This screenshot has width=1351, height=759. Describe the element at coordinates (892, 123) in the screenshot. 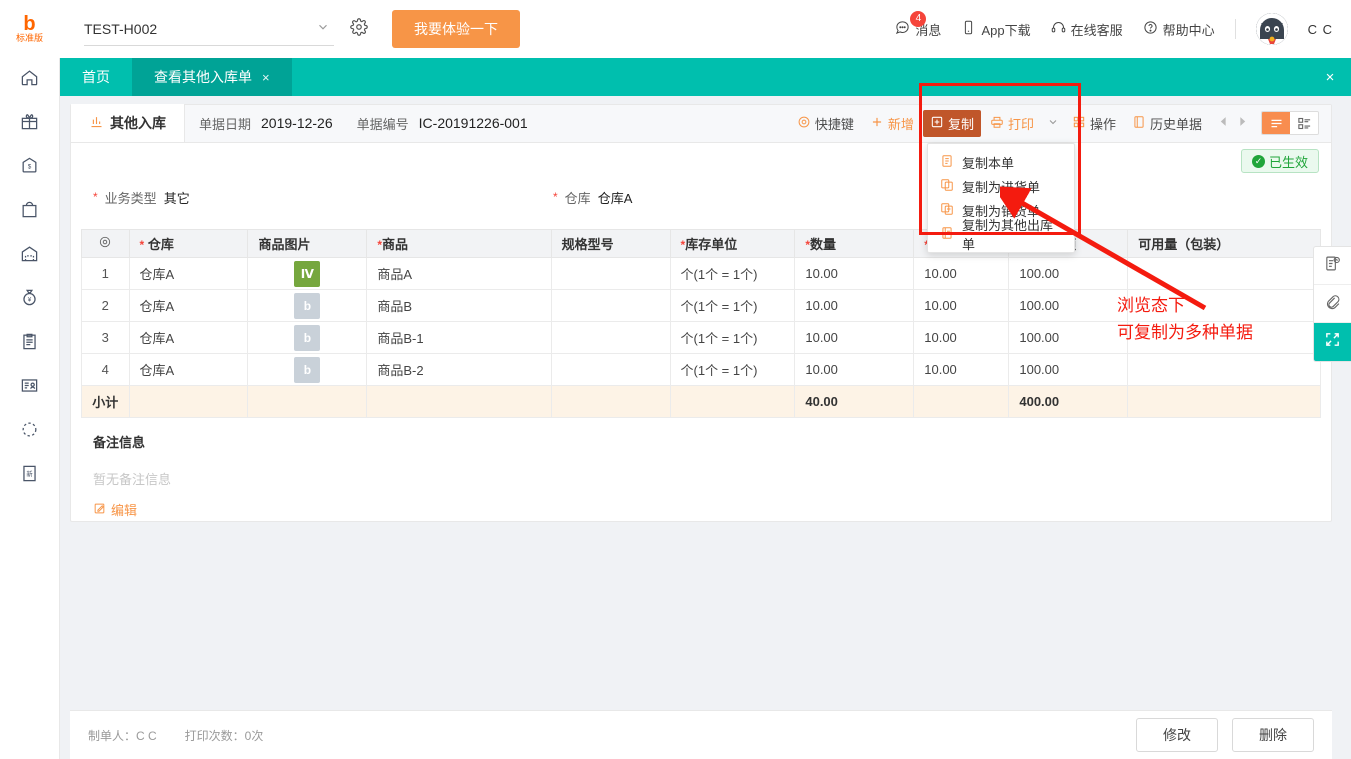

I see `add-button: 新增` at that location.